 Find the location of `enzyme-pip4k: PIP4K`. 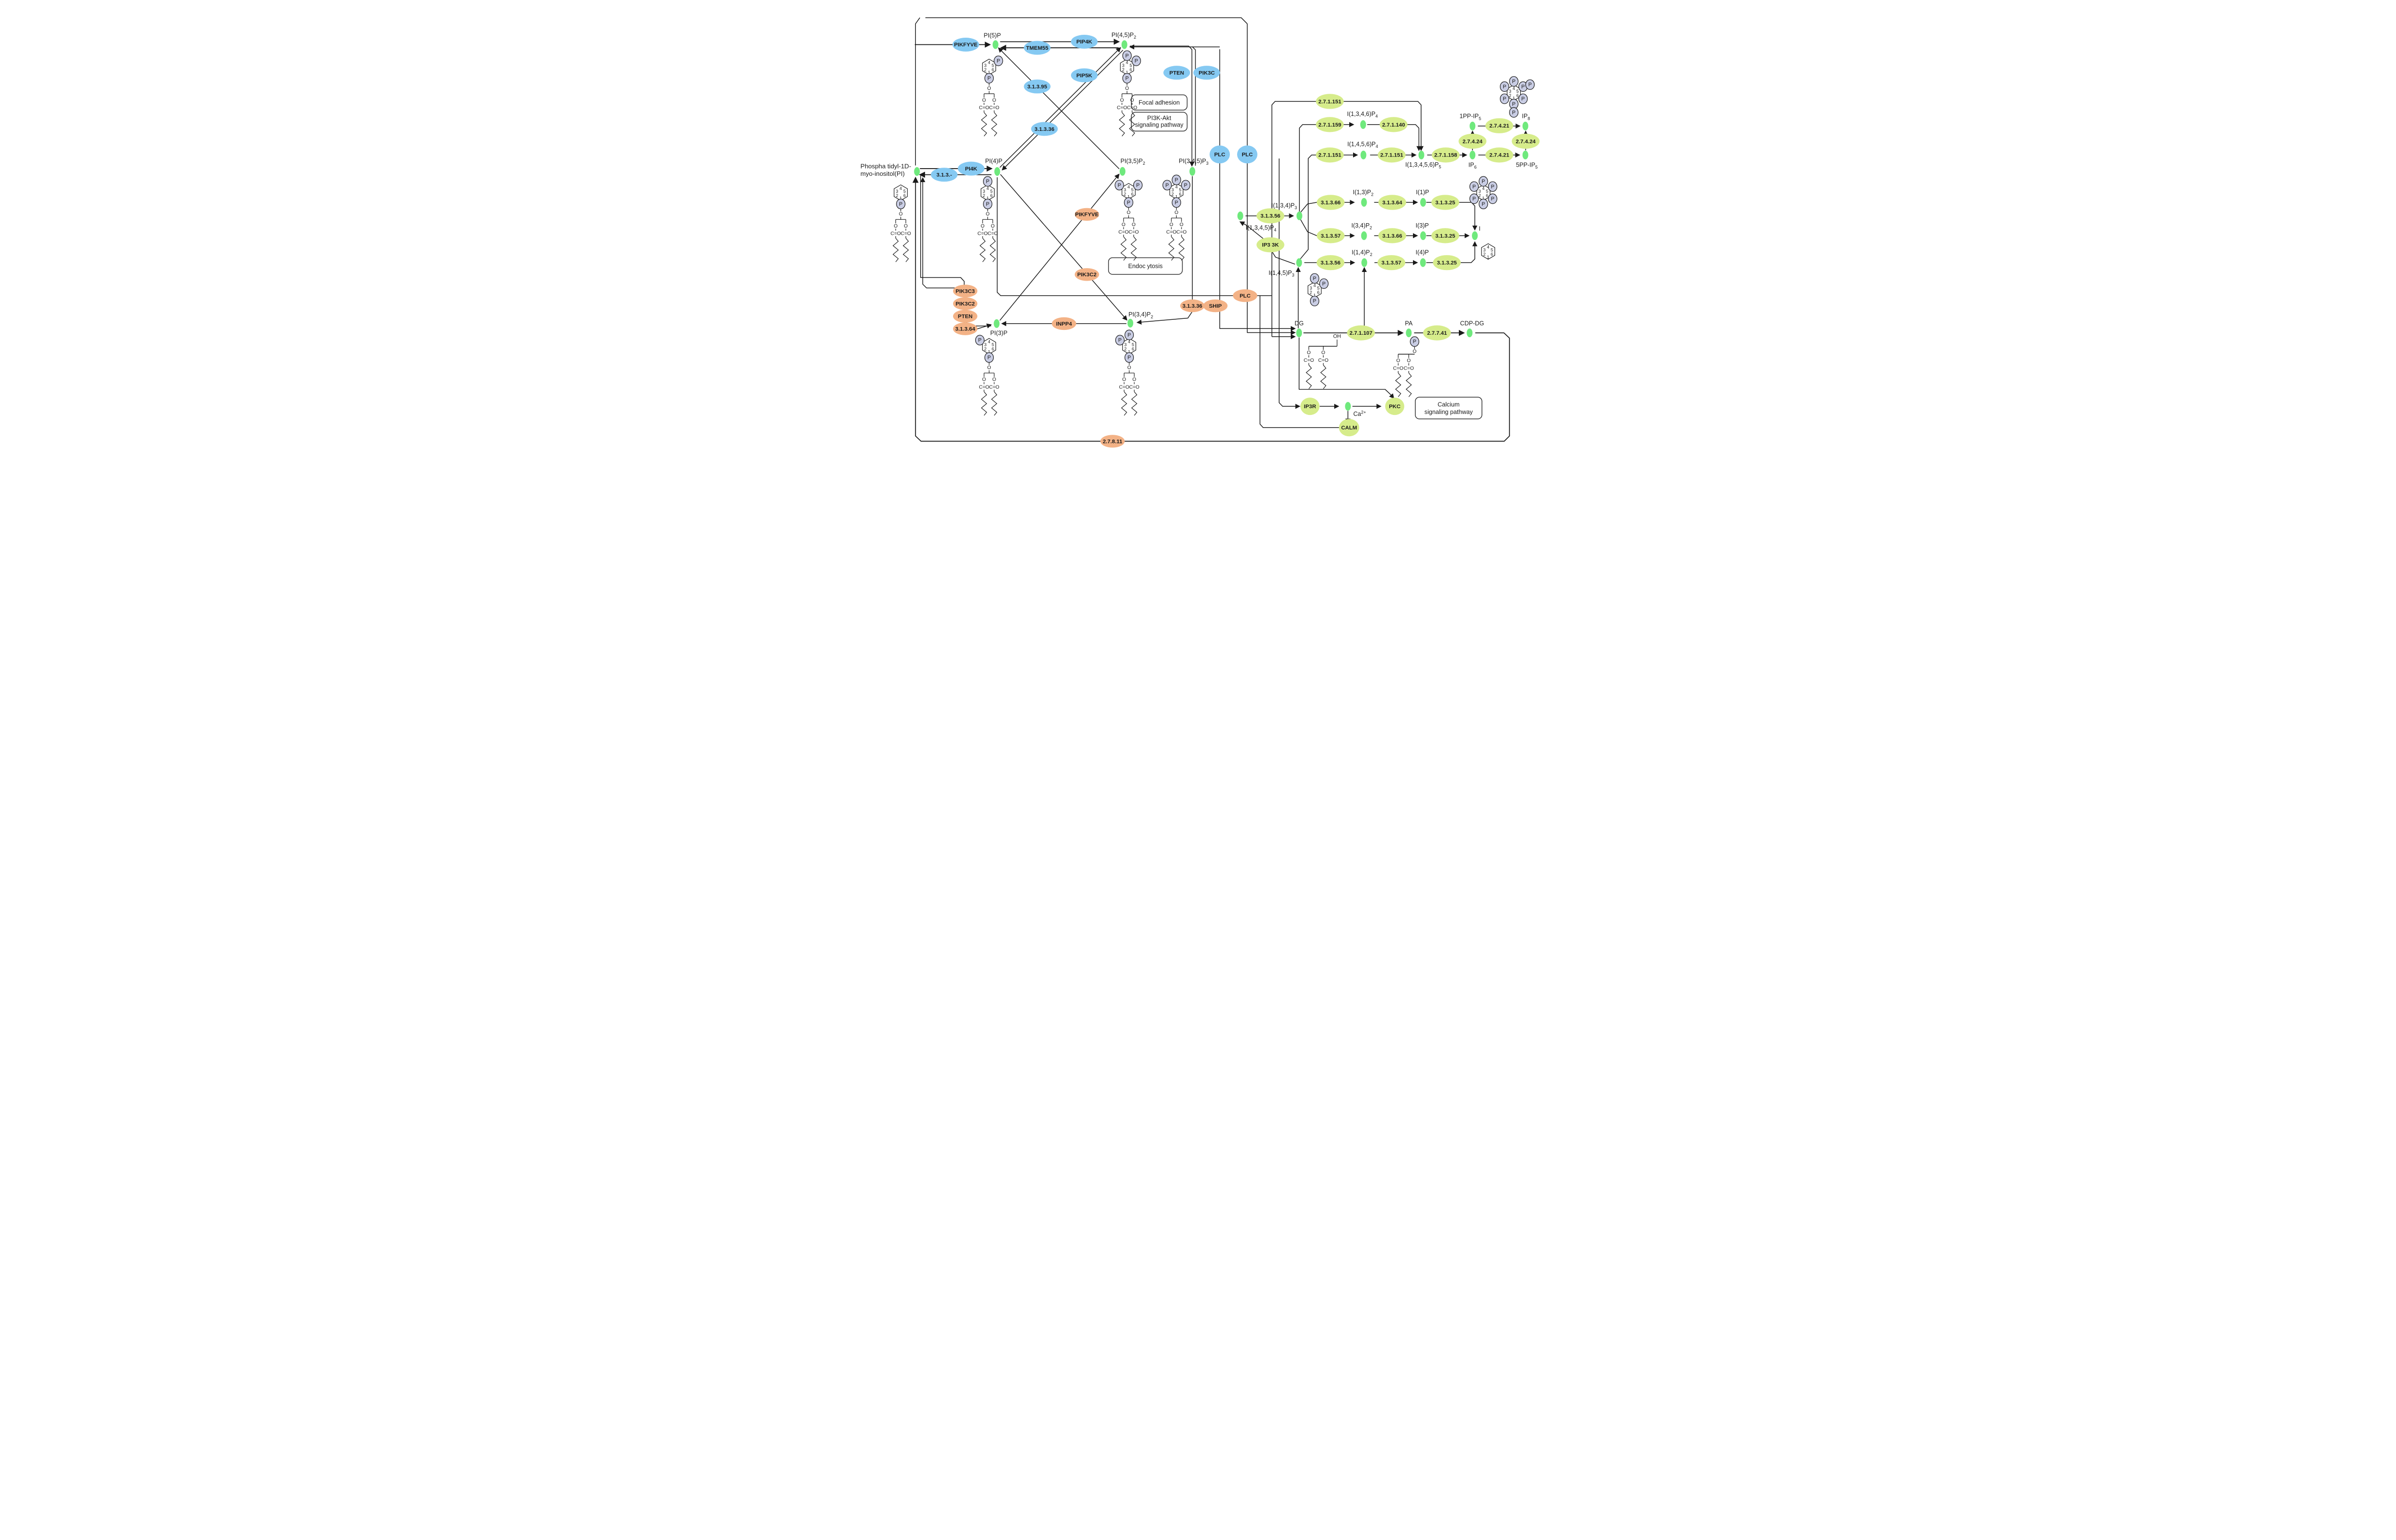

enzyme-pip4k: PIP4K is located at coordinates (1085, 41).